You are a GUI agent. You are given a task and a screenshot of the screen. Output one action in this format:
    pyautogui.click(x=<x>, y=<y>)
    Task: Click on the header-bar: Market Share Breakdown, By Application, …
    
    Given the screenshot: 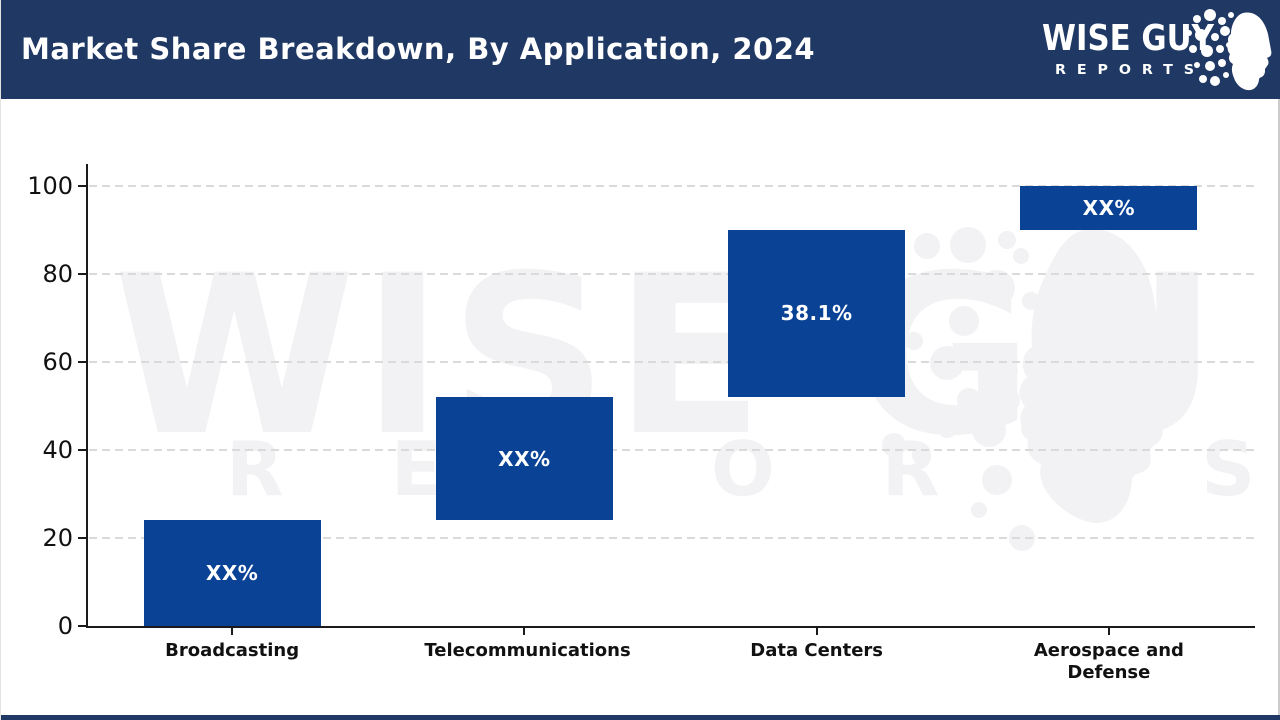 What is the action you would take?
    pyautogui.click(x=640, y=49)
    